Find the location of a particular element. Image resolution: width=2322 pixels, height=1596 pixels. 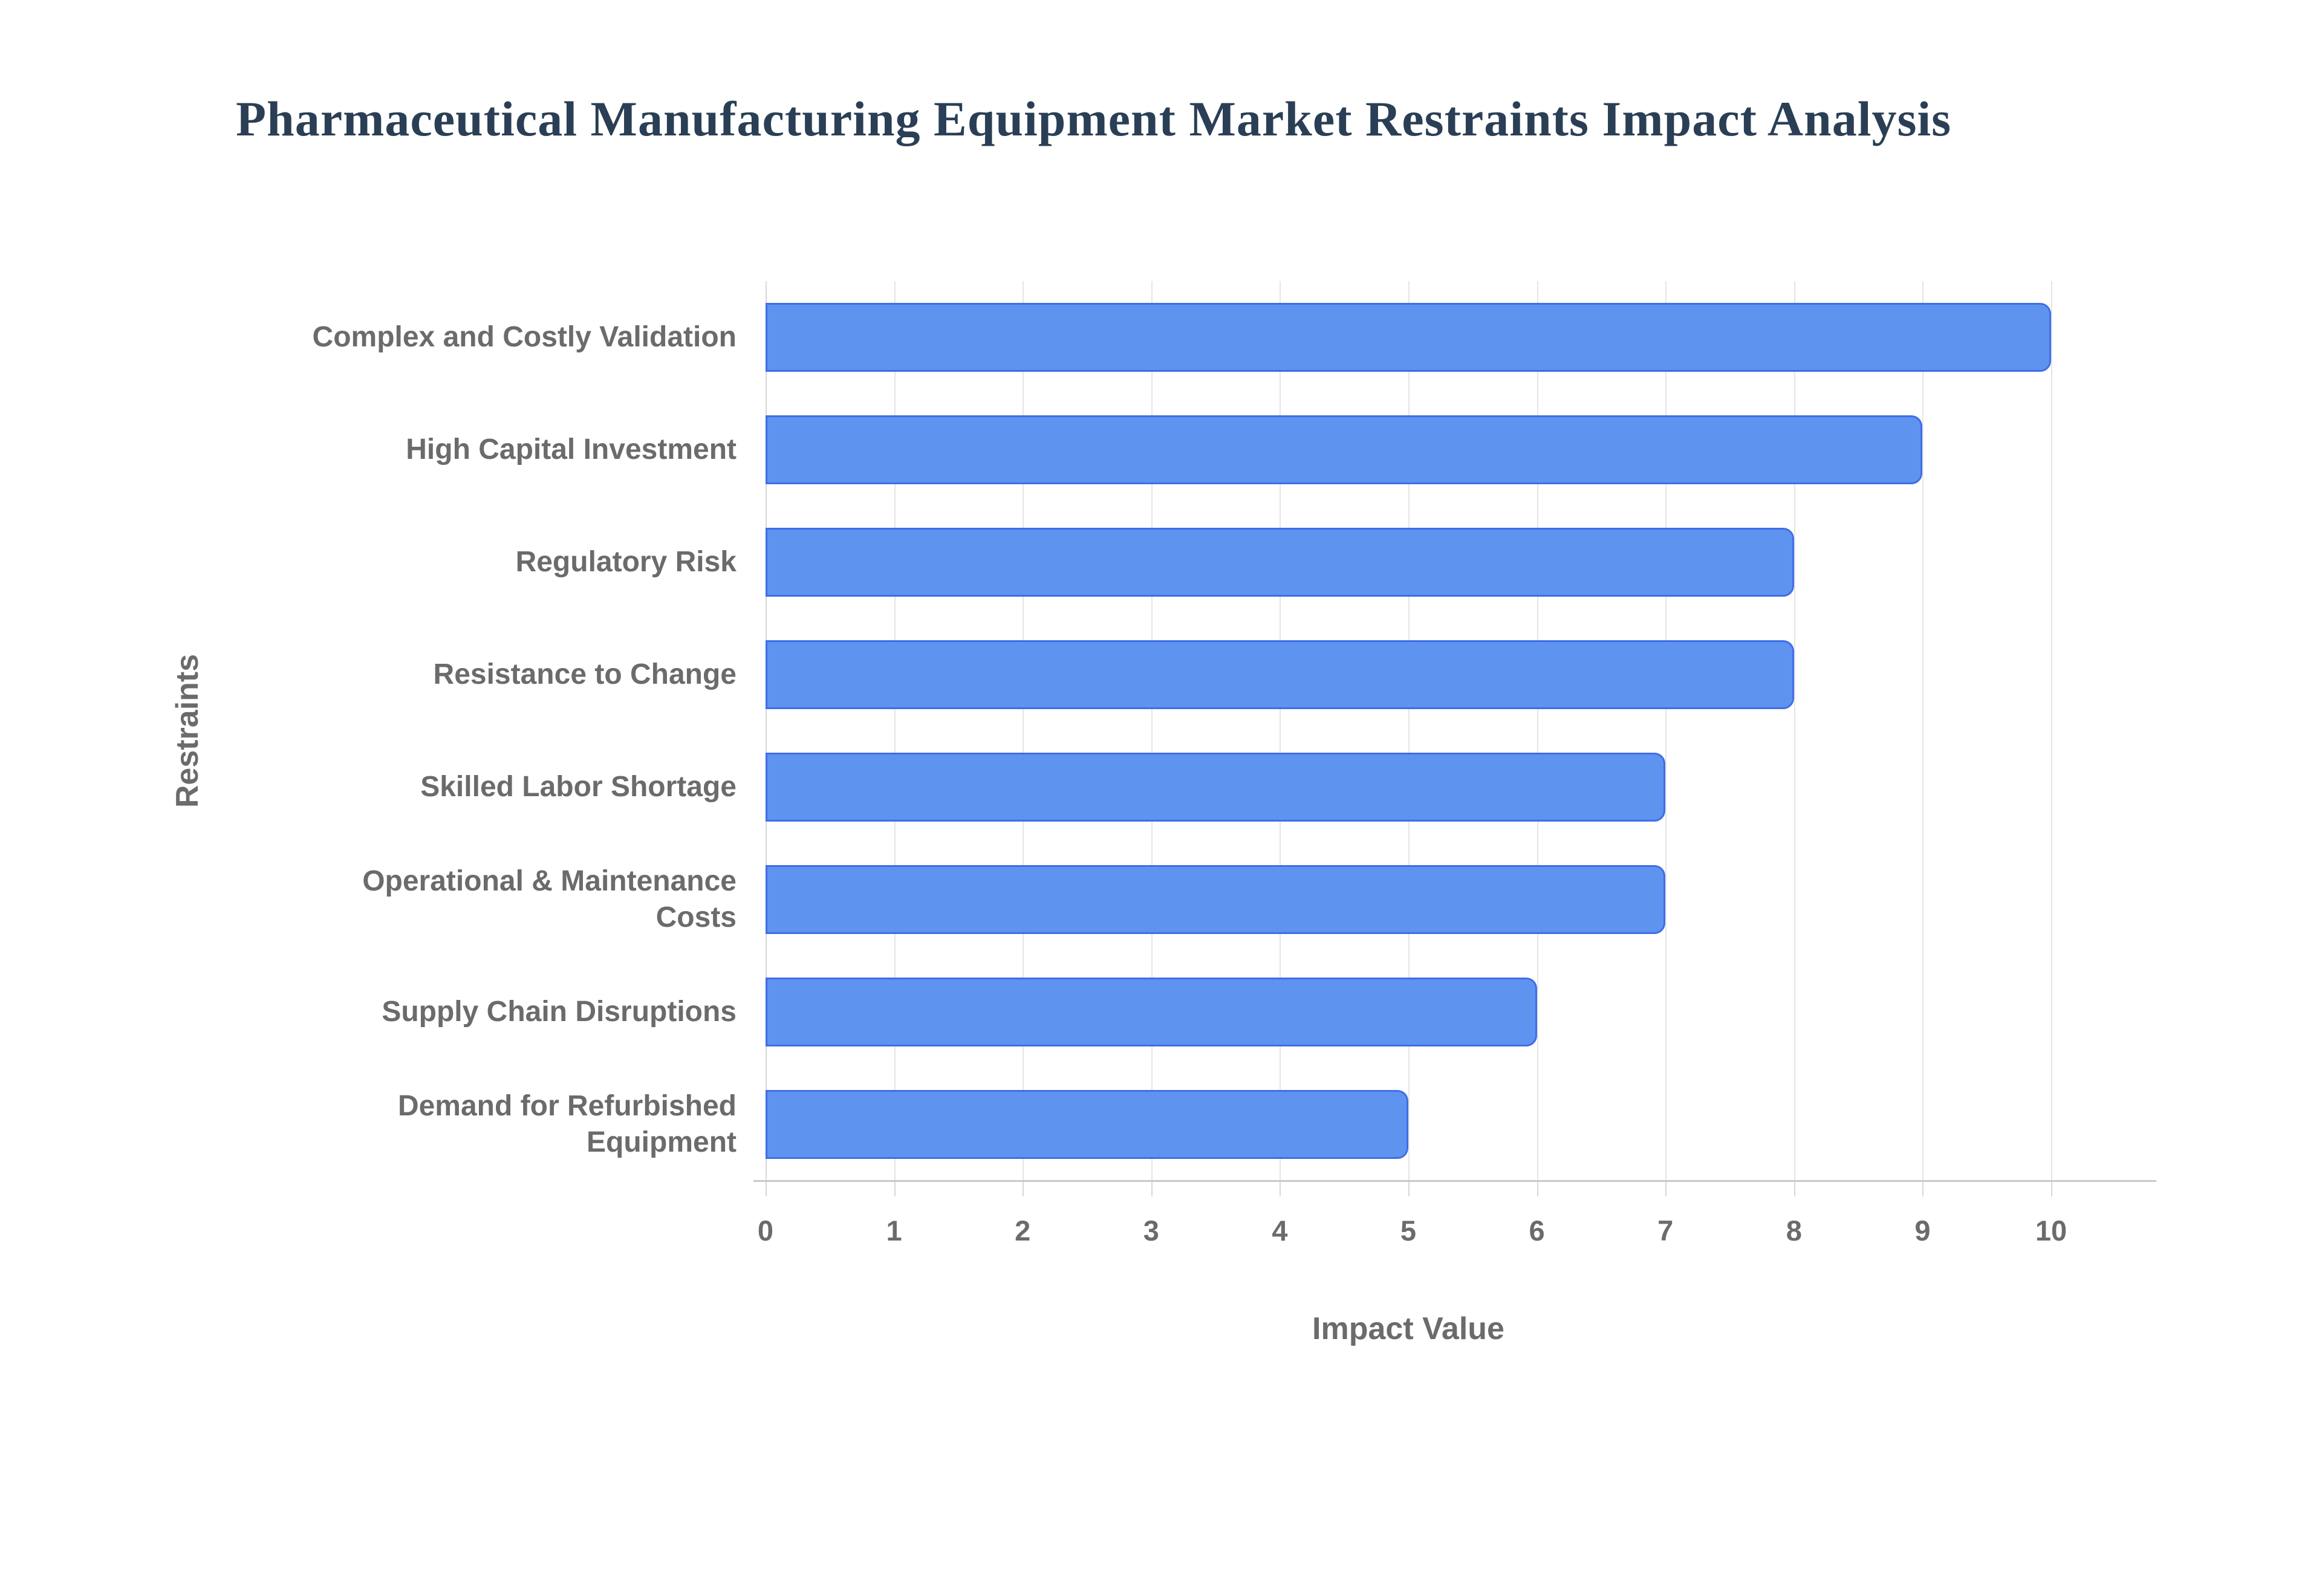

x-tick-label: 8 is located at coordinates (1794, 1231).